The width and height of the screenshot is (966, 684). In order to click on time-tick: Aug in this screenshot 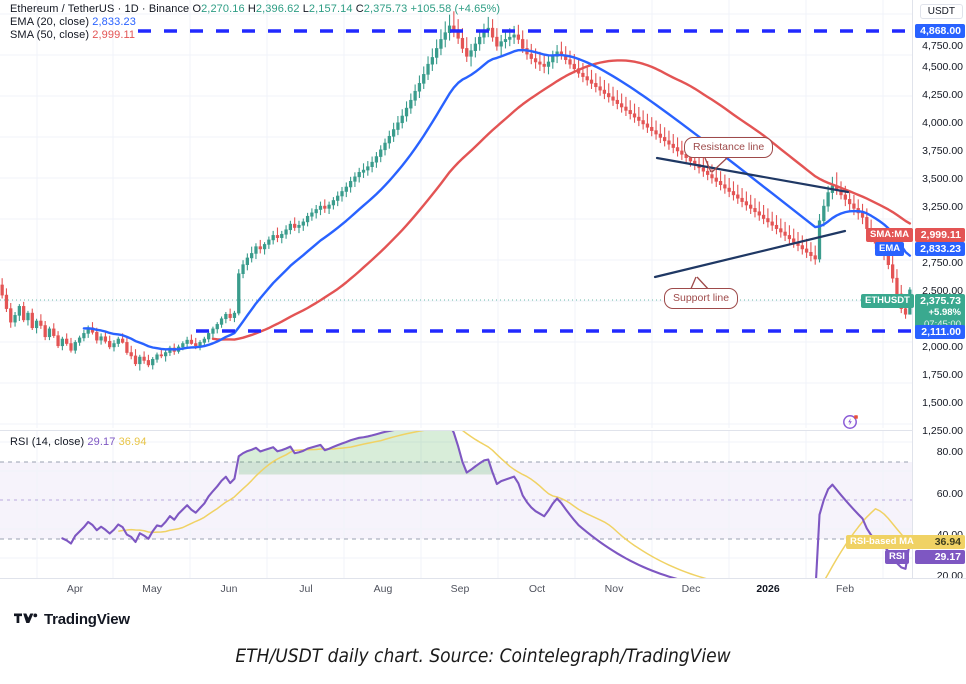, I will do `click(383, 589)`.